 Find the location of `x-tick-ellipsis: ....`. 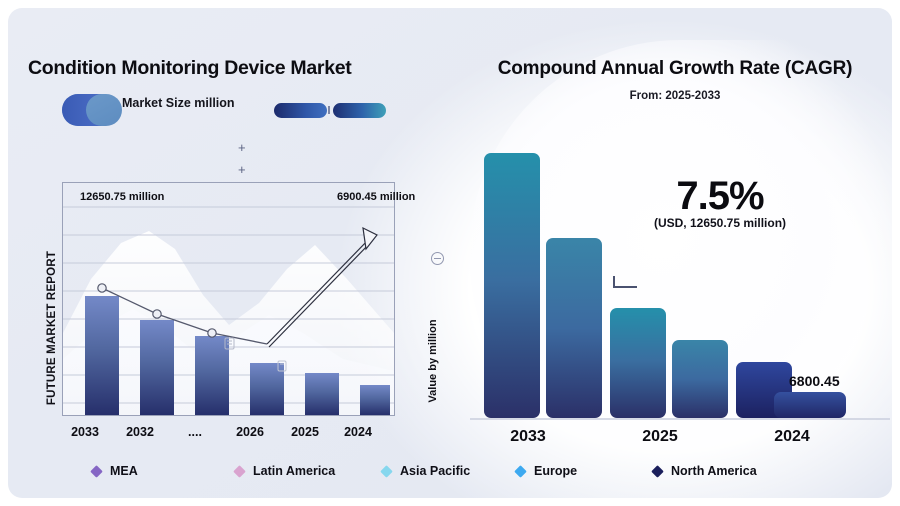

x-tick-ellipsis: .... is located at coordinates (195, 432).